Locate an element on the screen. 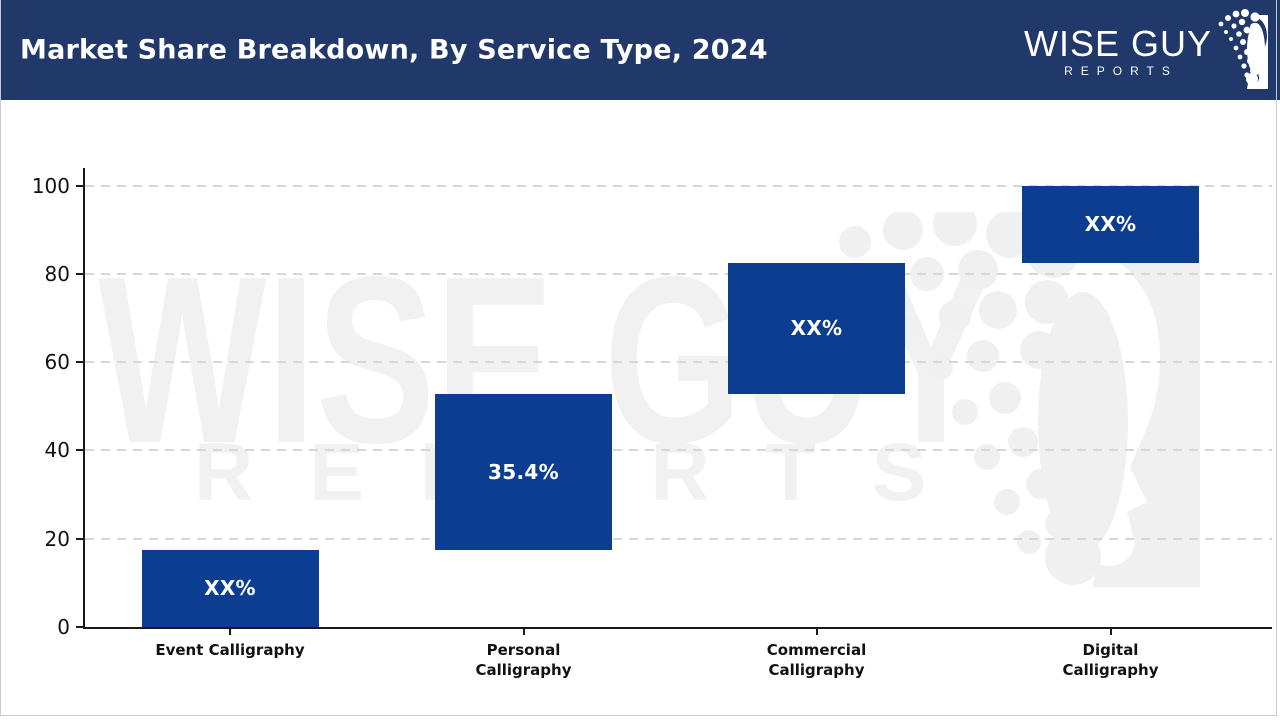  bar-commercial-calligraphy: XX% is located at coordinates (816, 328).